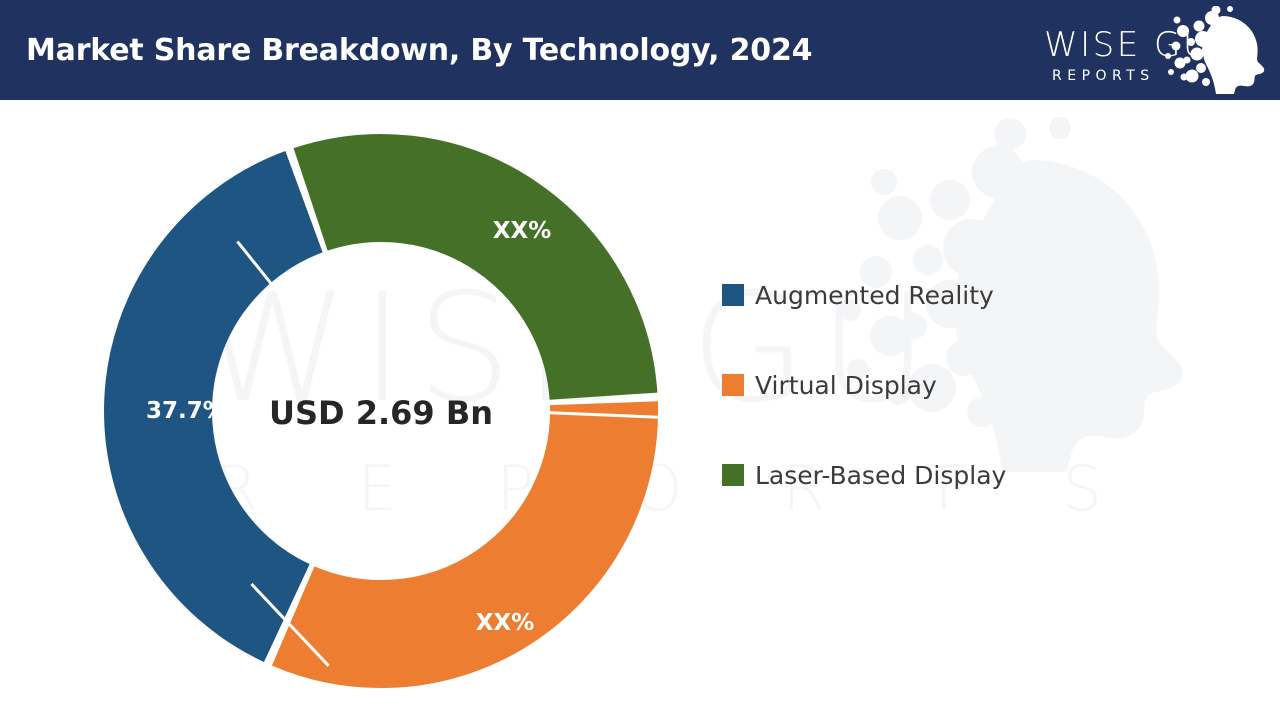 The width and height of the screenshot is (1280, 720). I want to click on donut-center-value: USD 2.69 Bn, so click(381, 413).